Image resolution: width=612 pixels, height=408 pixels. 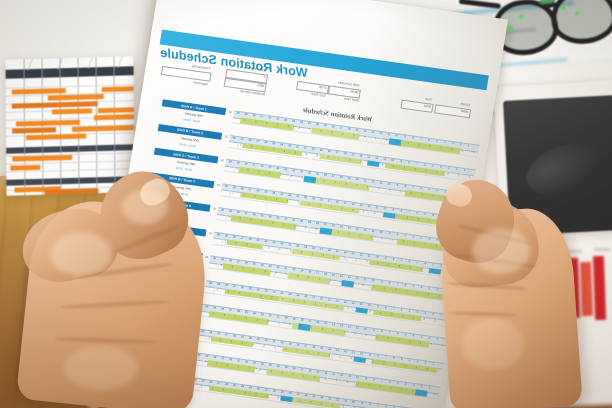 I want to click on field-value-department: OPS, so click(x=261, y=86).